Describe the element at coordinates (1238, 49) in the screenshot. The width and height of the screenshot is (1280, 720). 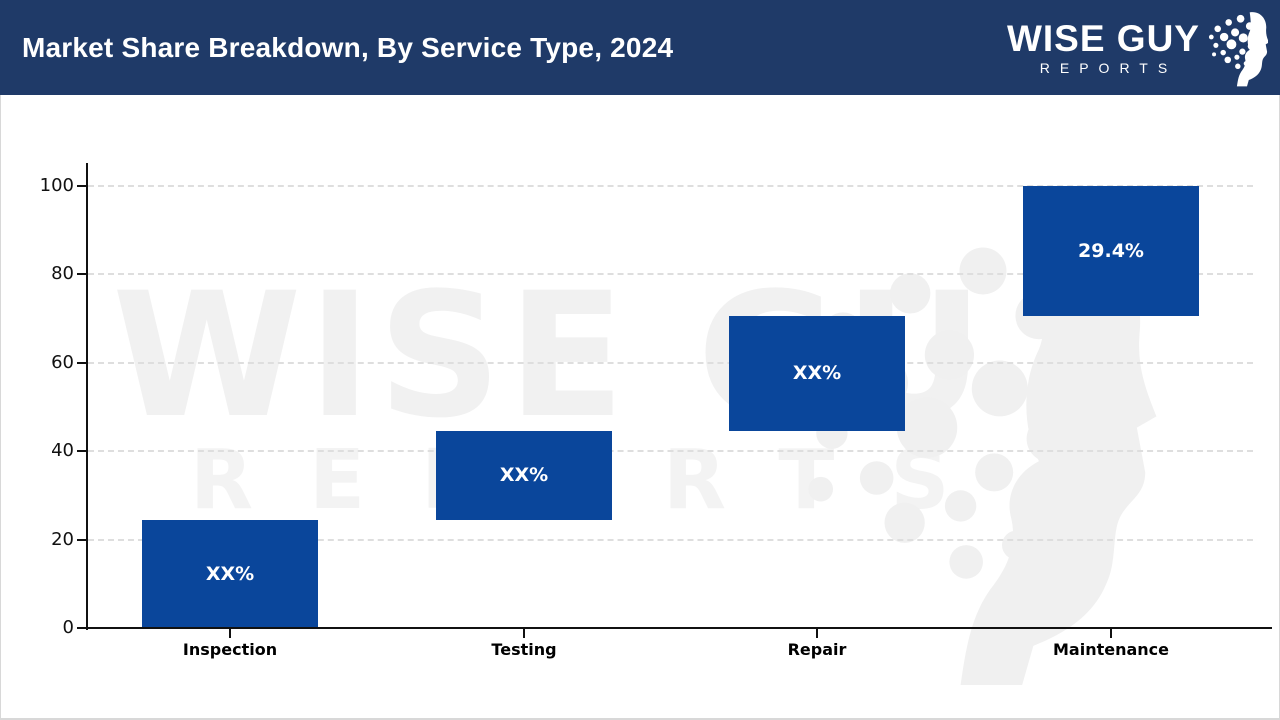
I see `dotted-head-profile-icon` at that location.